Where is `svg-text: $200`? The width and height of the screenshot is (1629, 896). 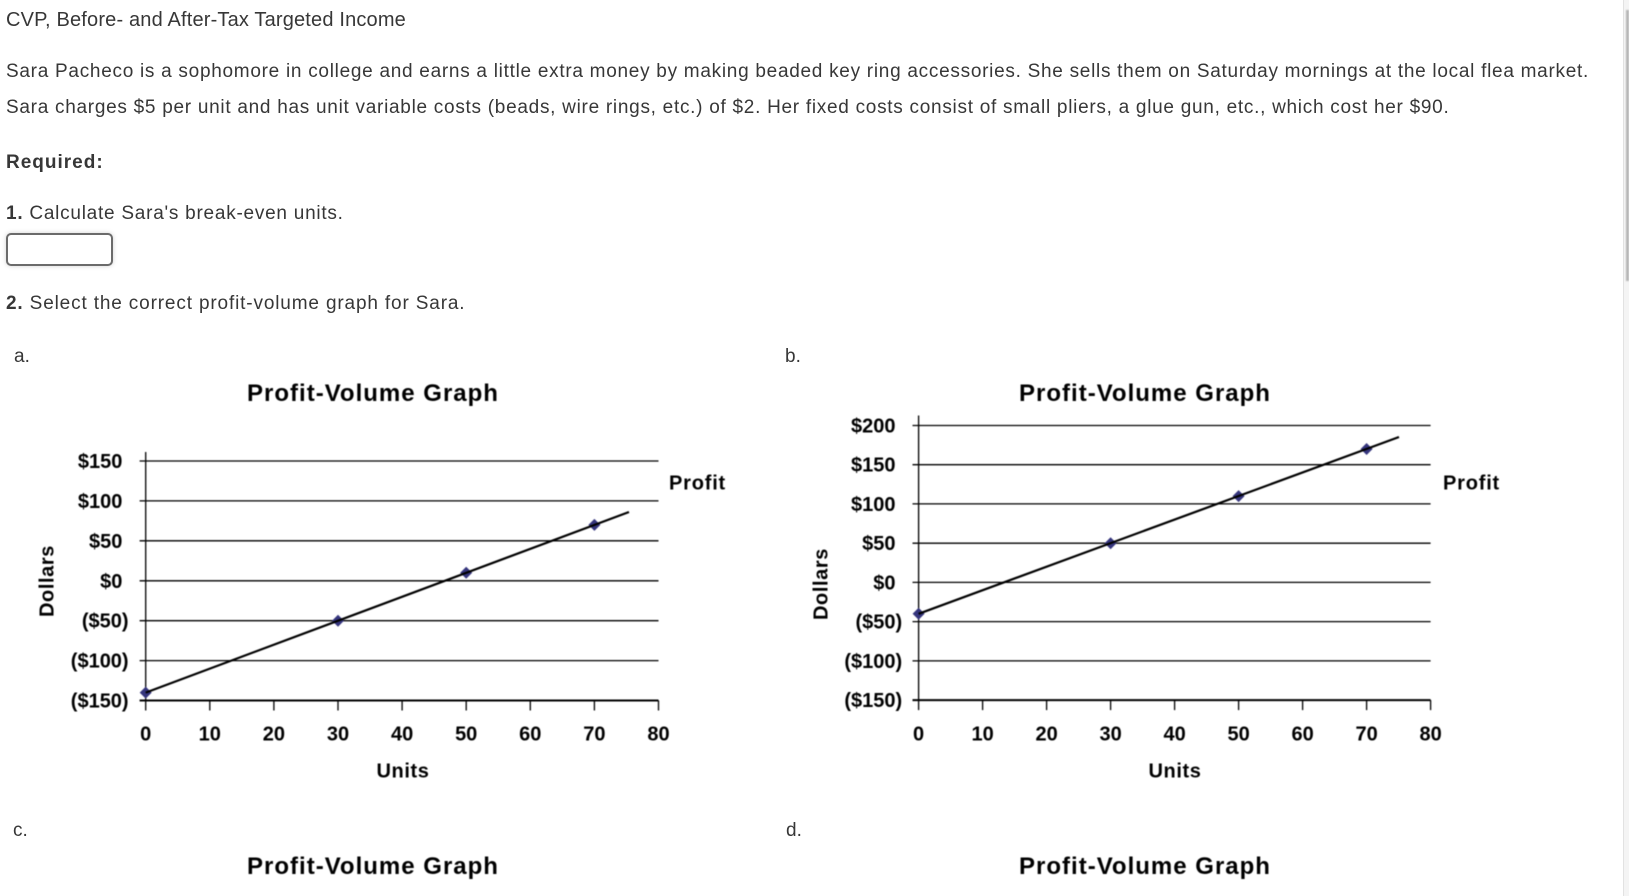
svg-text: $200 is located at coordinates (873, 427).